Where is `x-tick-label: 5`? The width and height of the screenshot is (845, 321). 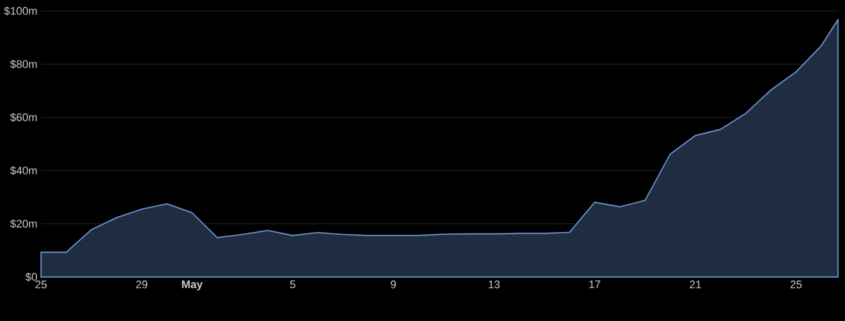 x-tick-label: 5 is located at coordinates (293, 284).